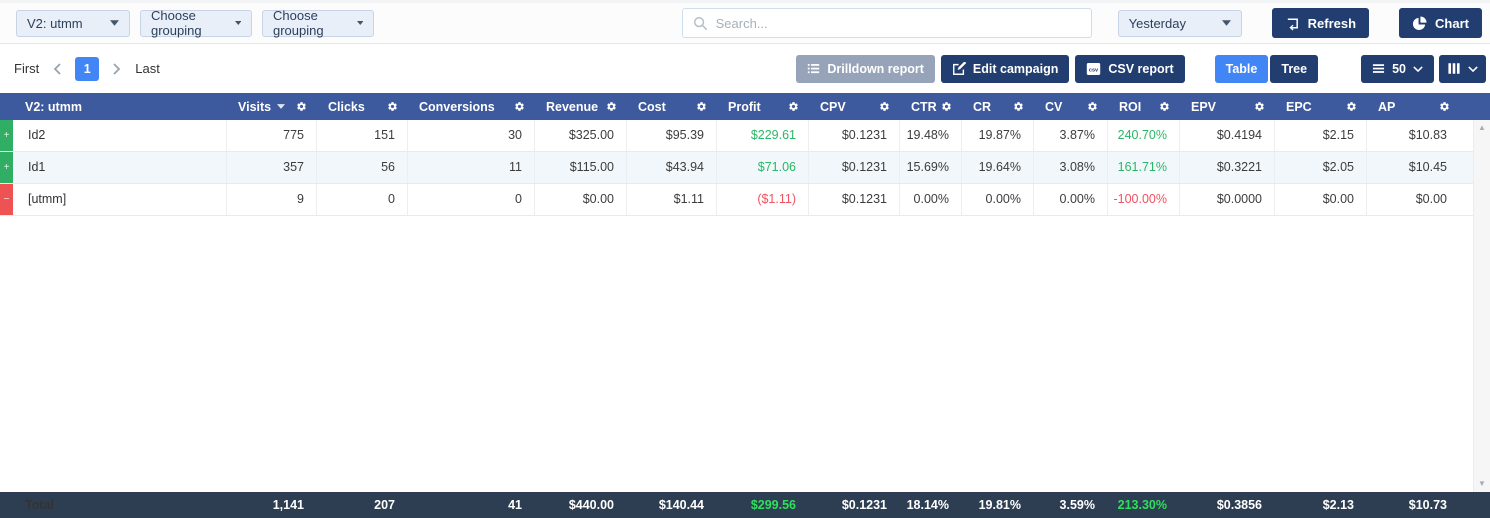  What do you see at coordinates (39, 505) in the screenshot?
I see `total-label: Total` at bounding box center [39, 505].